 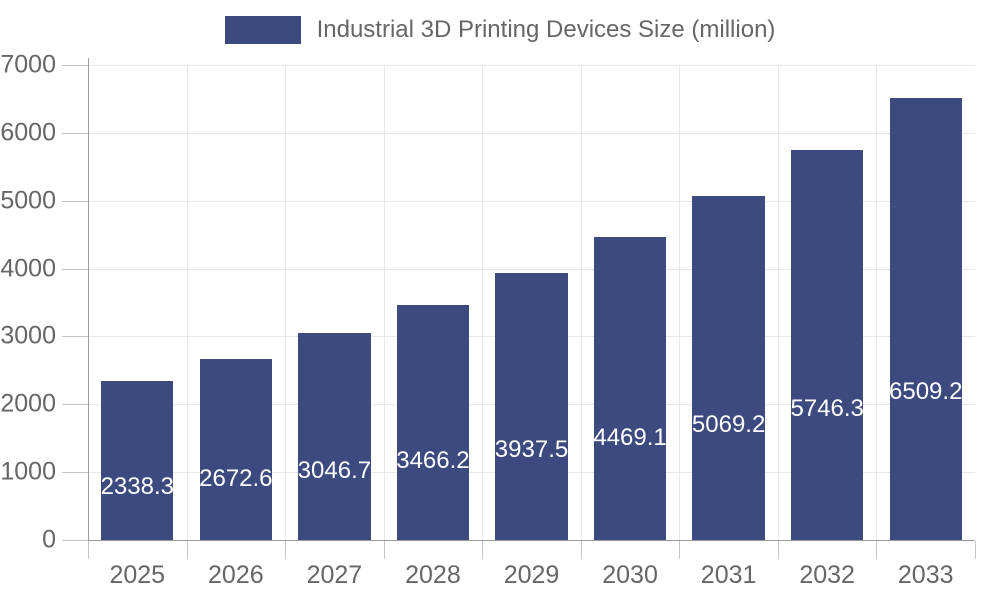 I want to click on x-axis-tick-label: 2026, so click(x=236, y=575).